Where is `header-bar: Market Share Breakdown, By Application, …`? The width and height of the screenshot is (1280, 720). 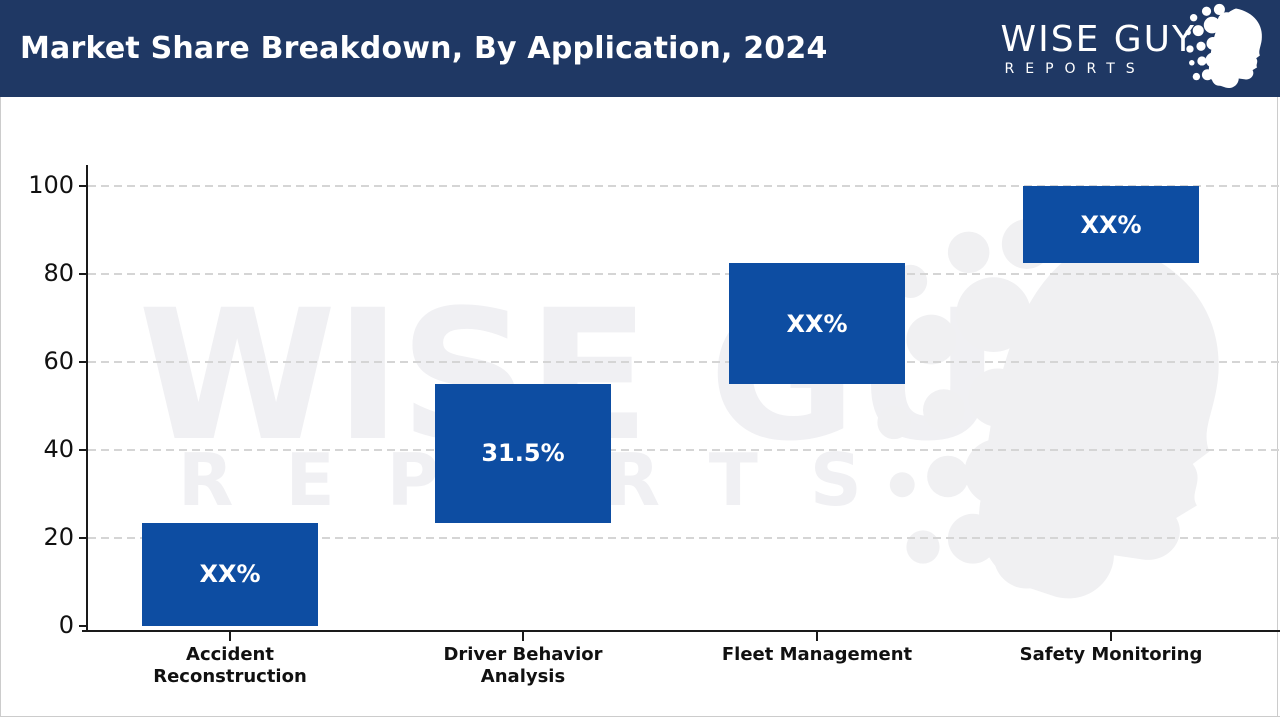
header-bar: Market Share Breakdown, By Application, … is located at coordinates (640, 48).